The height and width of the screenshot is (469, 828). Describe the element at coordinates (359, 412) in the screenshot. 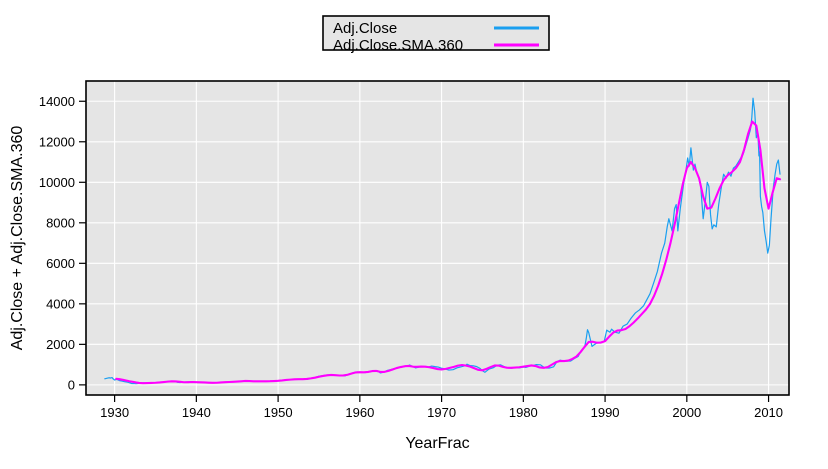

I see `x-tick-label: 1960` at that location.